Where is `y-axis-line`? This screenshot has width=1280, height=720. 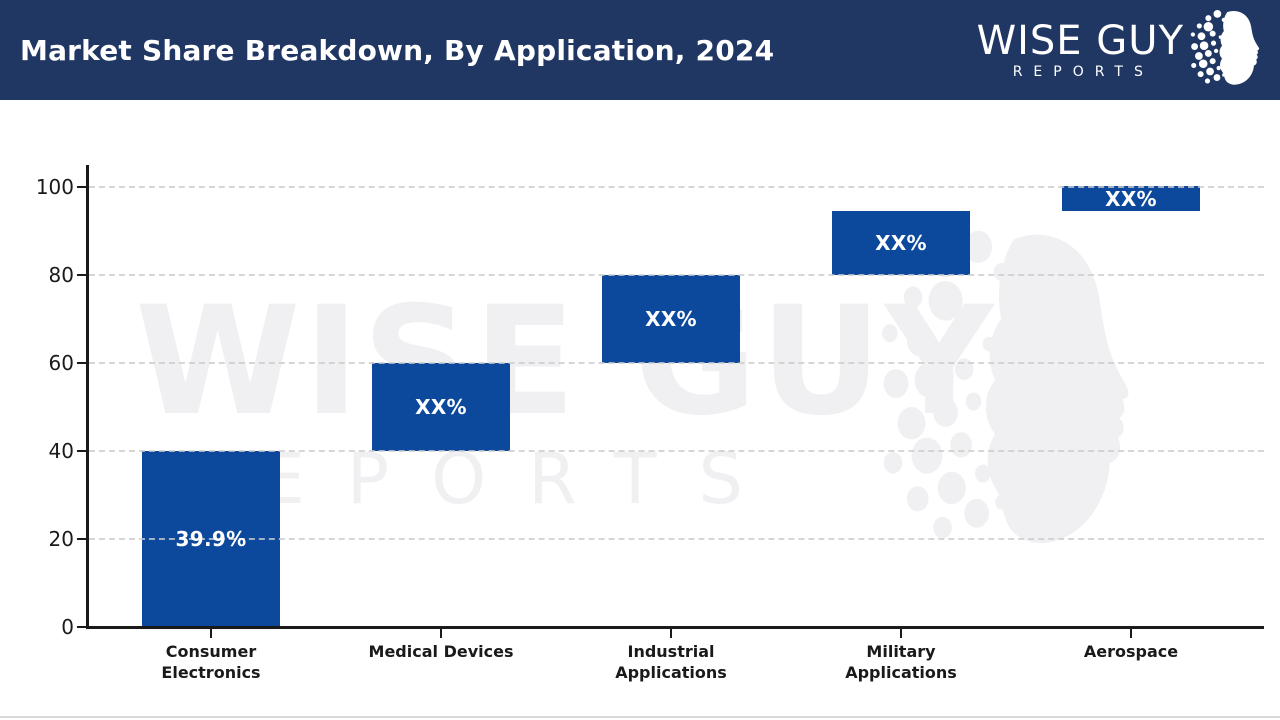
y-axis-line is located at coordinates (87, 397).